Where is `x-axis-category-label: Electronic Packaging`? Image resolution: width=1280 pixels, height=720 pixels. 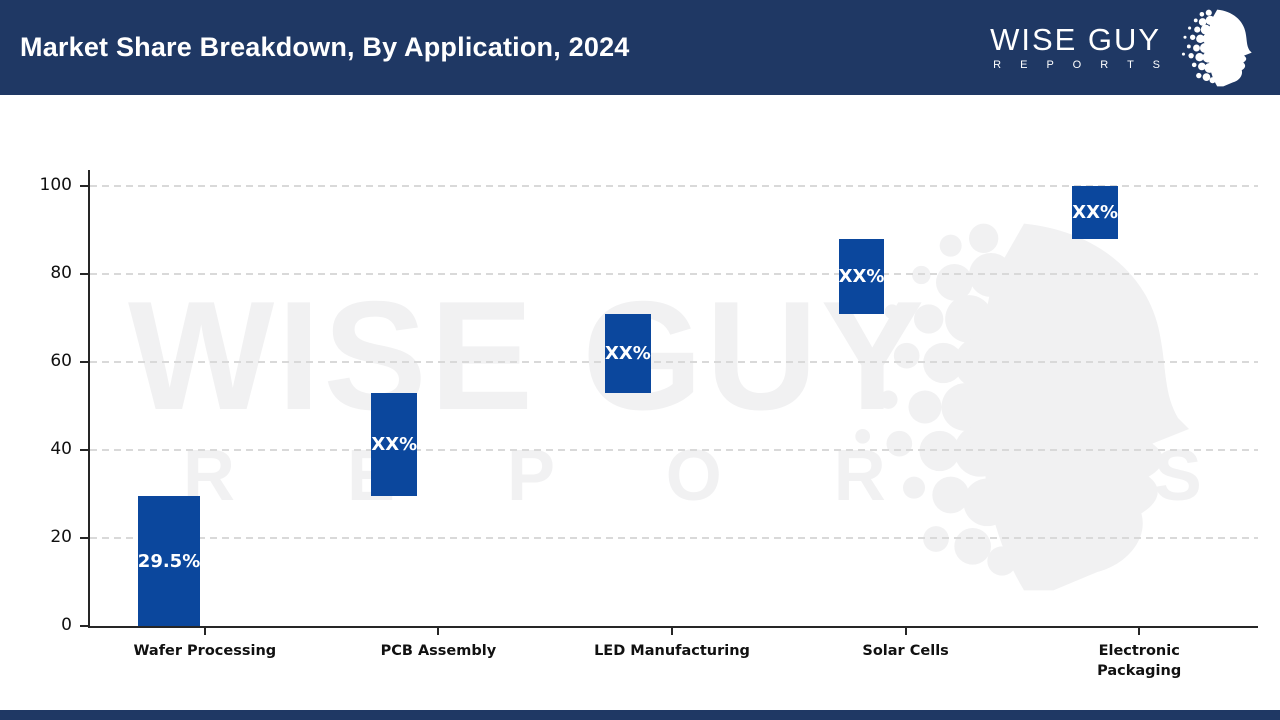
x-axis-category-label: Electronic Packaging is located at coordinates (1139, 661).